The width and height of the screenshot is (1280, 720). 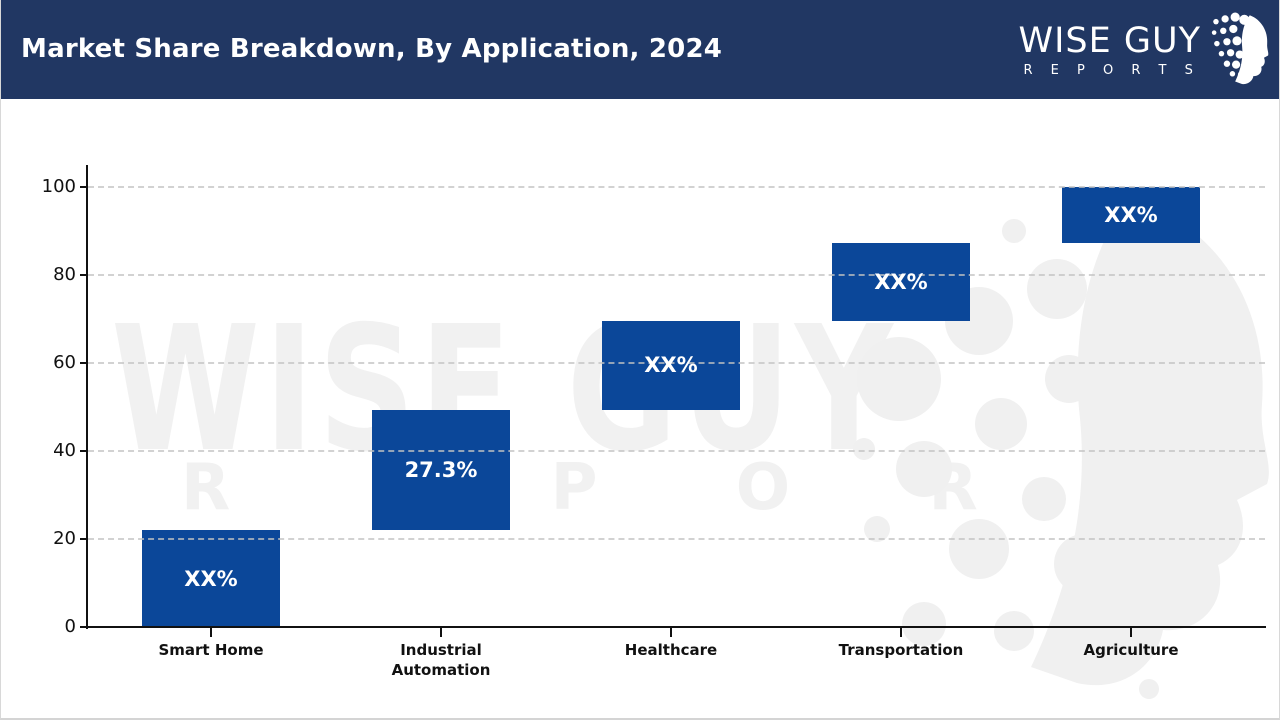 I want to click on brand-wordmark: WISE GUY, so click(x=1109, y=41).